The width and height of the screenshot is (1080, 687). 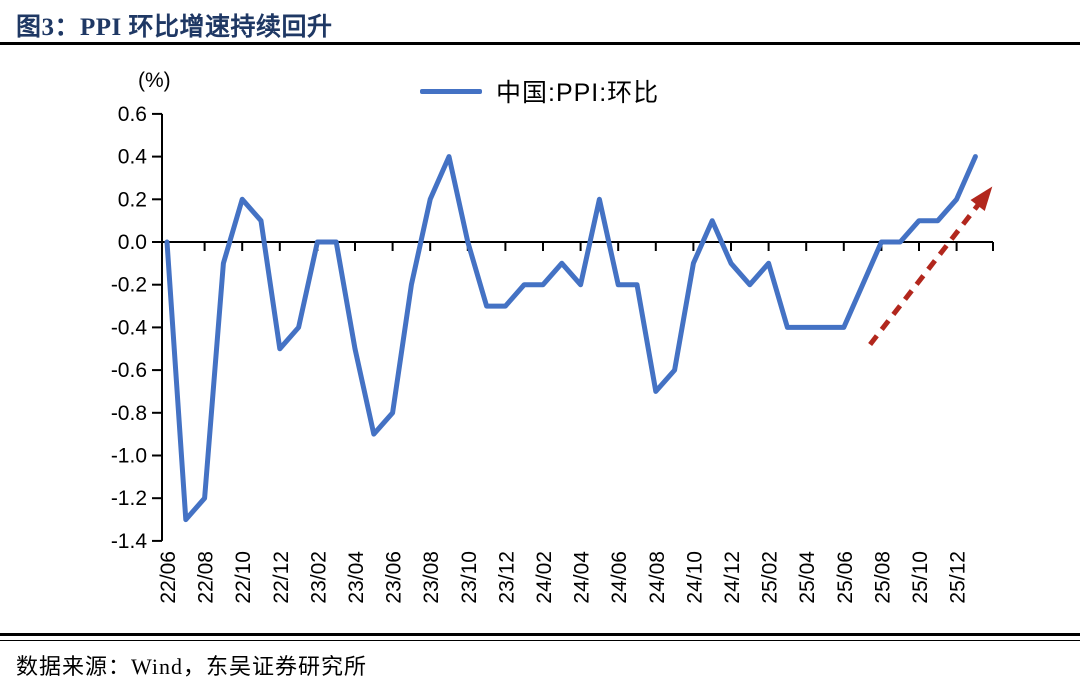 I want to click on footer-divider-thin, so click(x=540, y=640).